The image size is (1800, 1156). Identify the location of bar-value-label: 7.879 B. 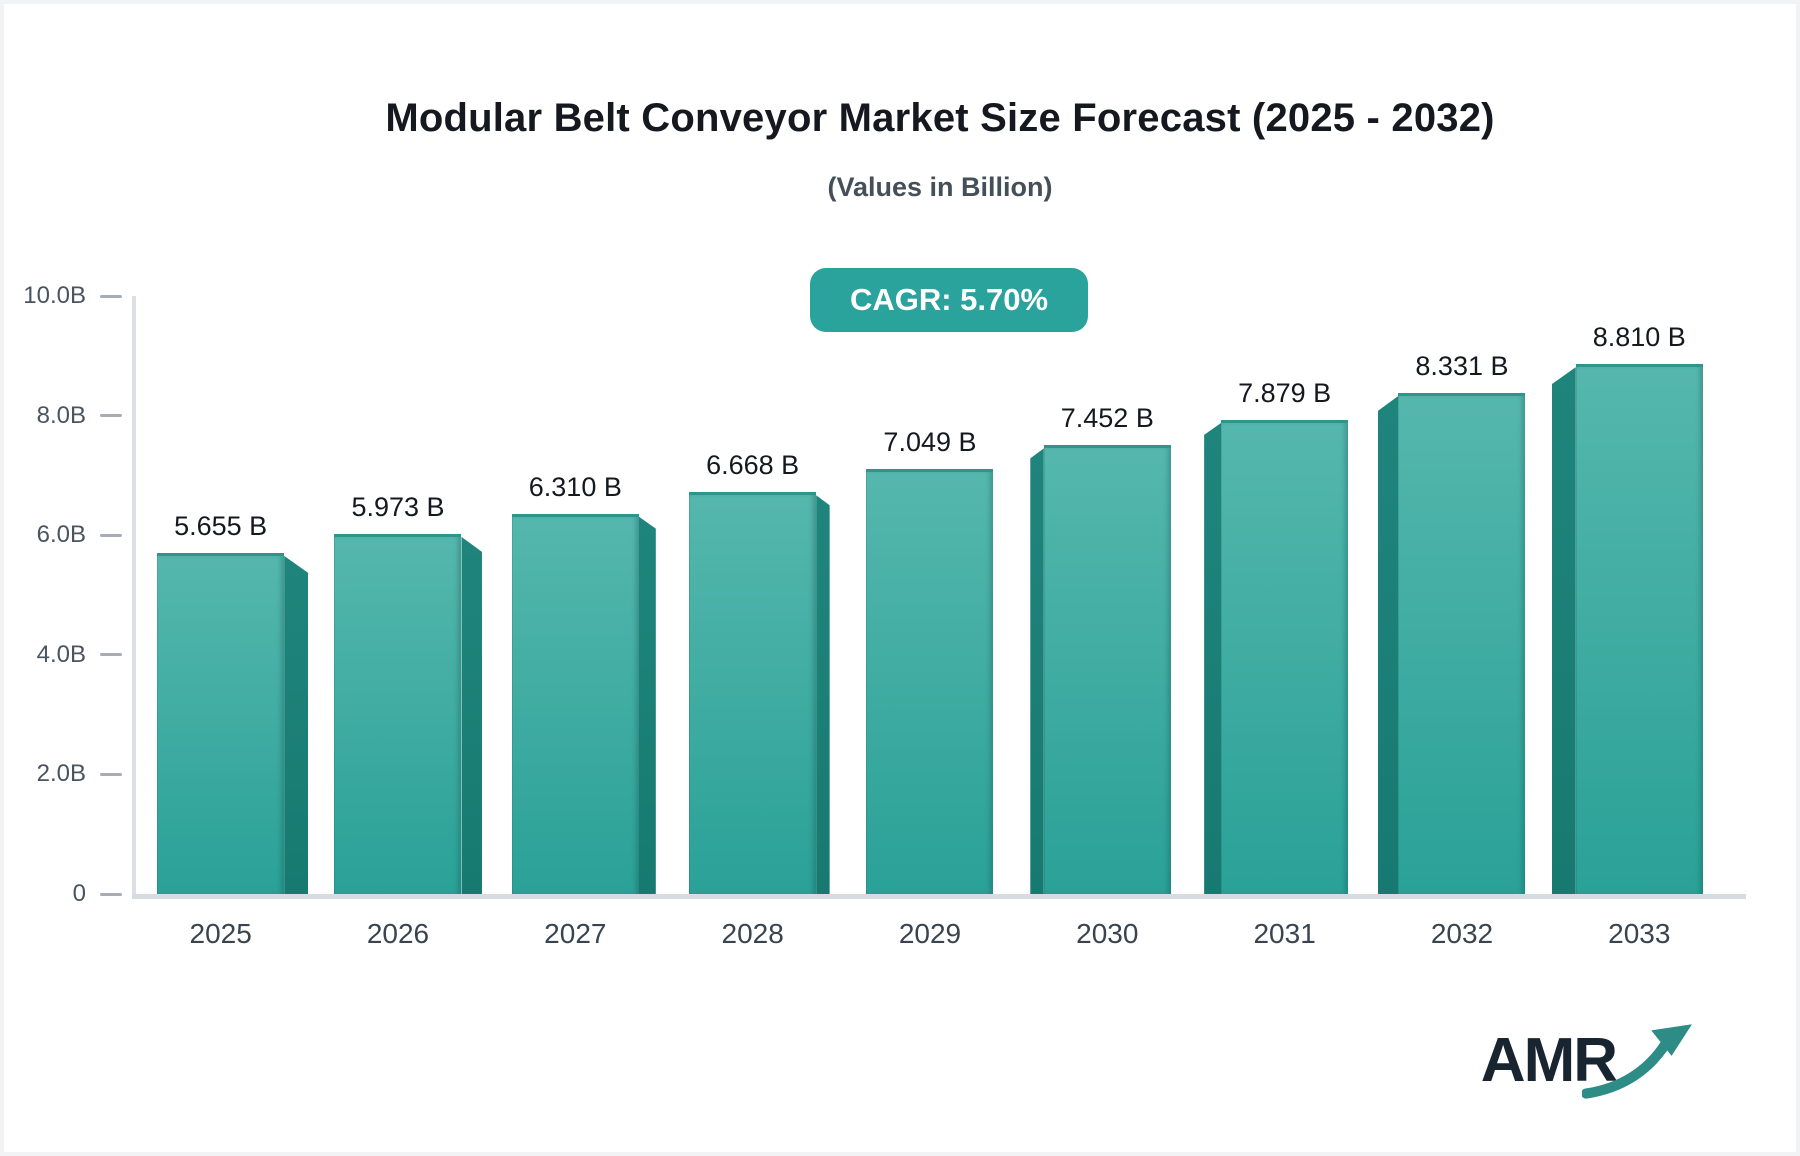
(1285, 392).